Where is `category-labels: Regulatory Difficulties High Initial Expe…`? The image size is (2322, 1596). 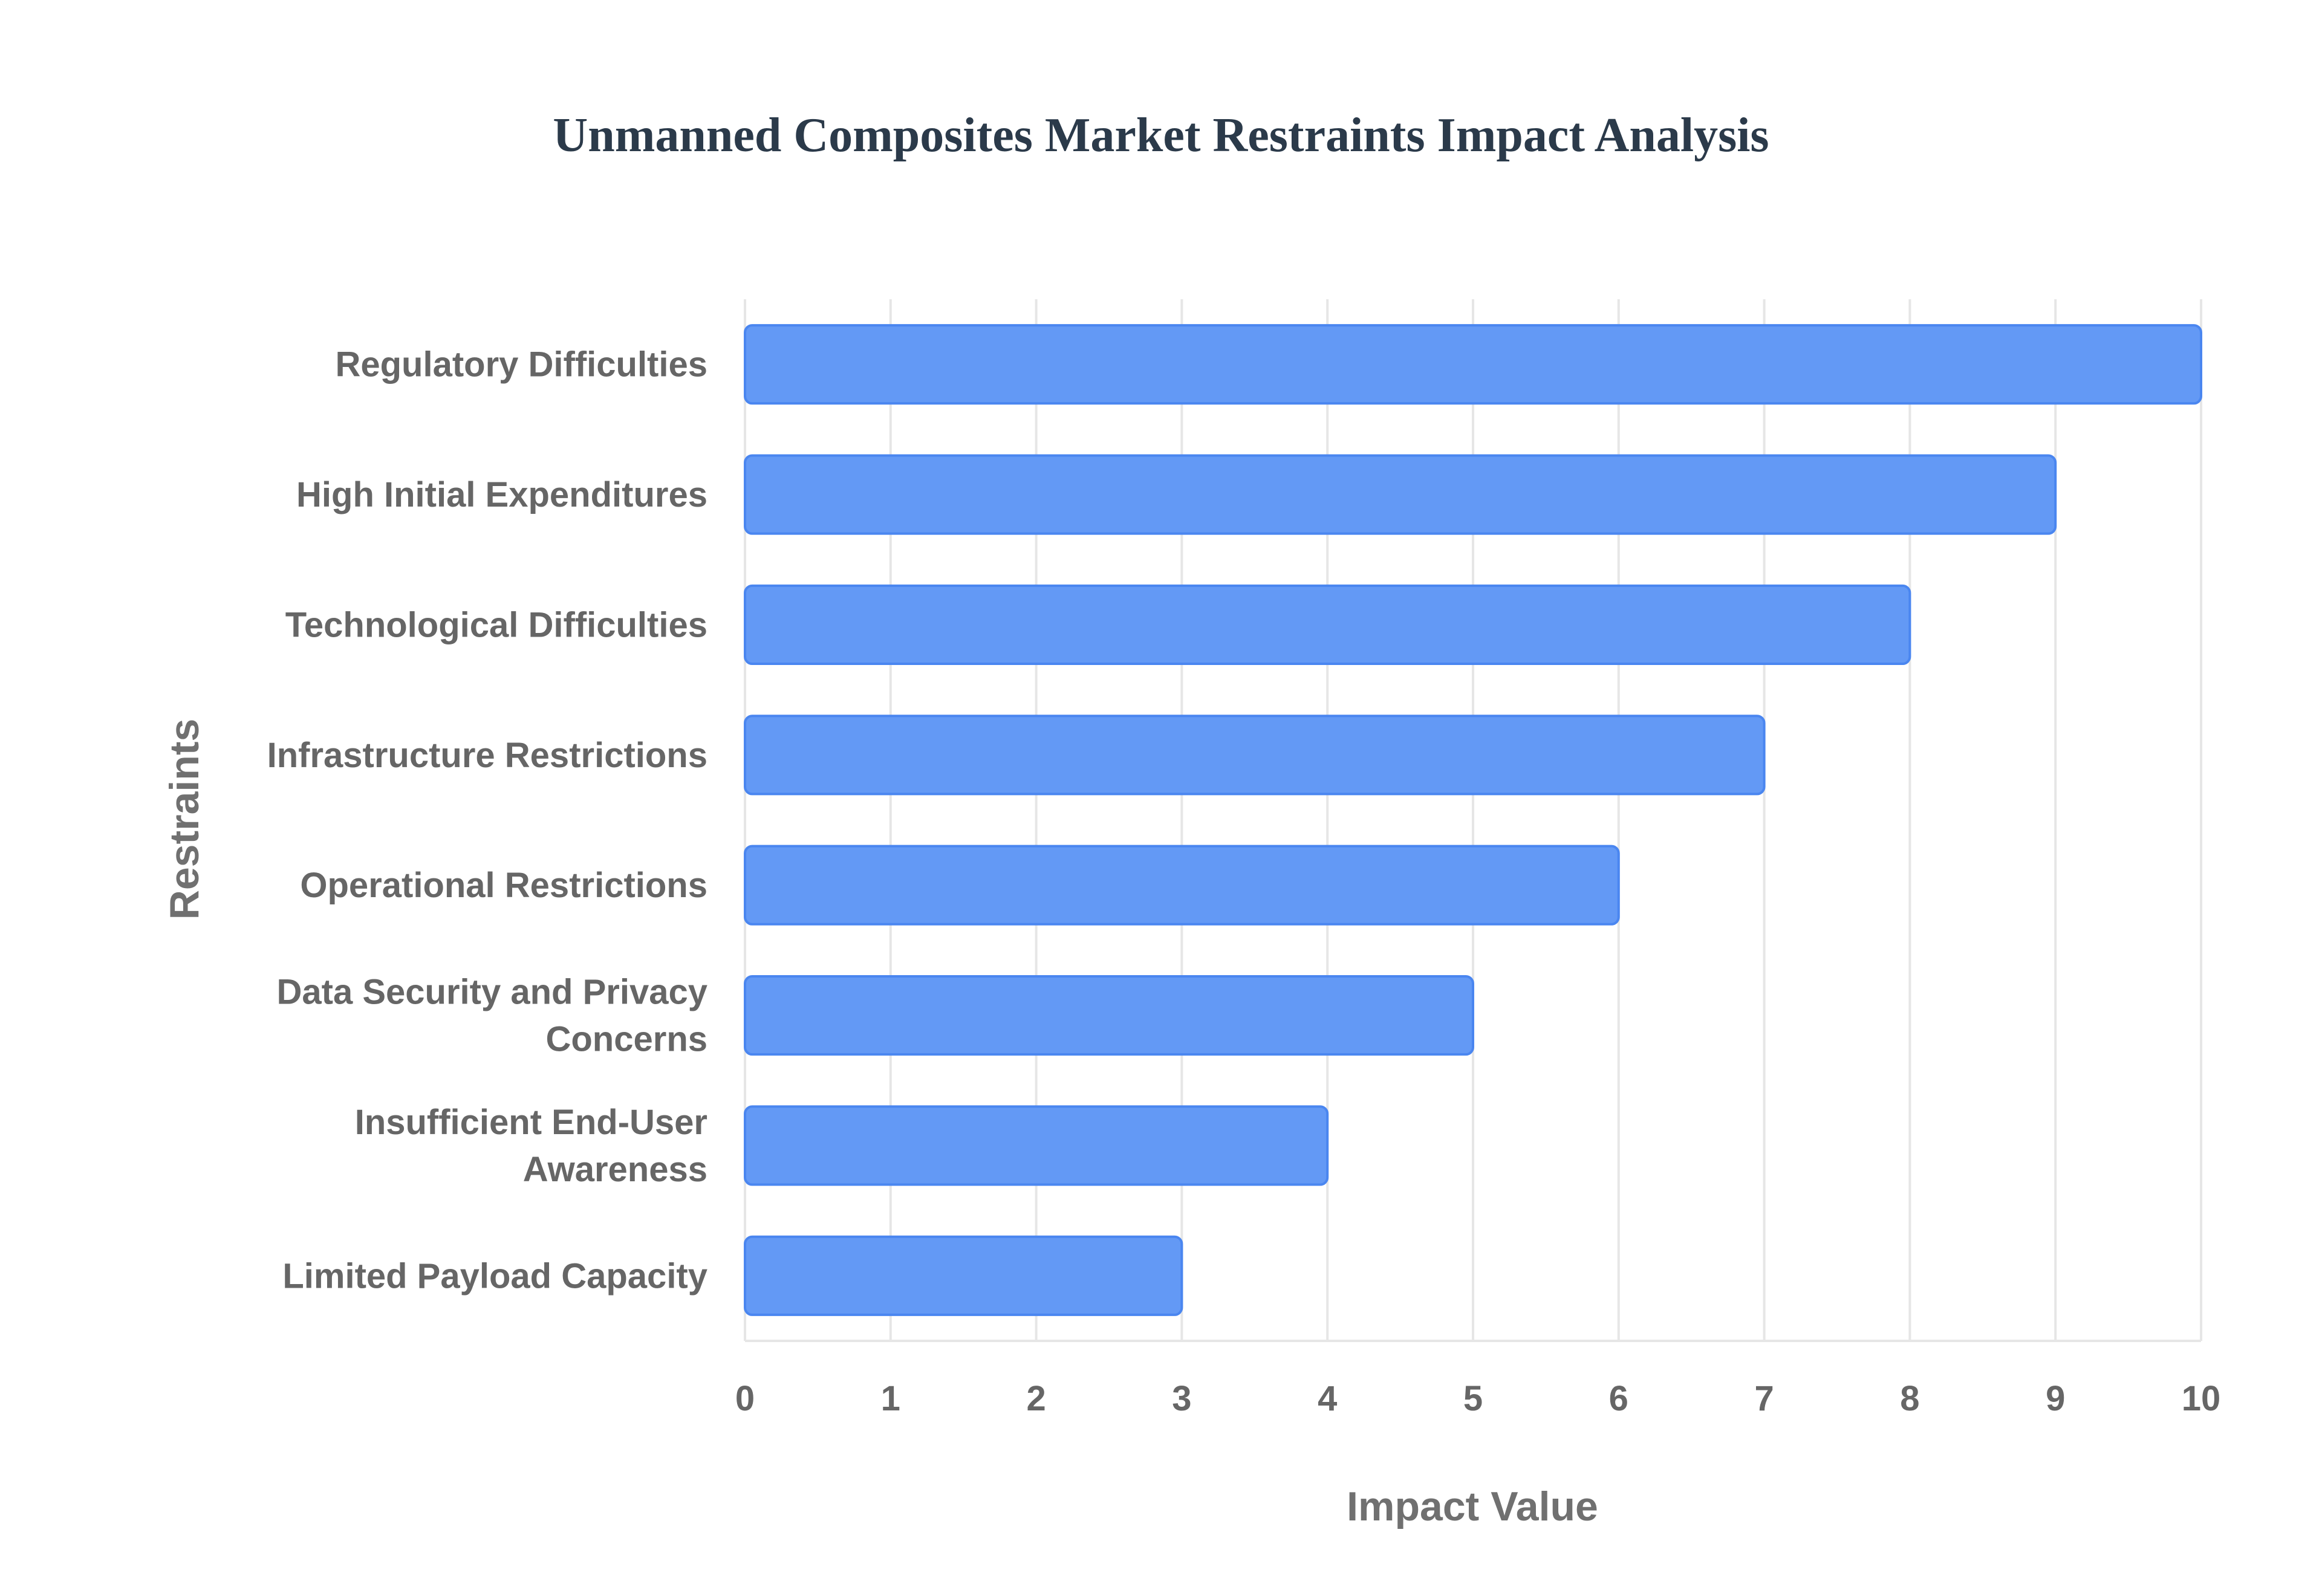
category-labels: Regulatory Difficulties High Initial Expe… is located at coordinates (487, 820).